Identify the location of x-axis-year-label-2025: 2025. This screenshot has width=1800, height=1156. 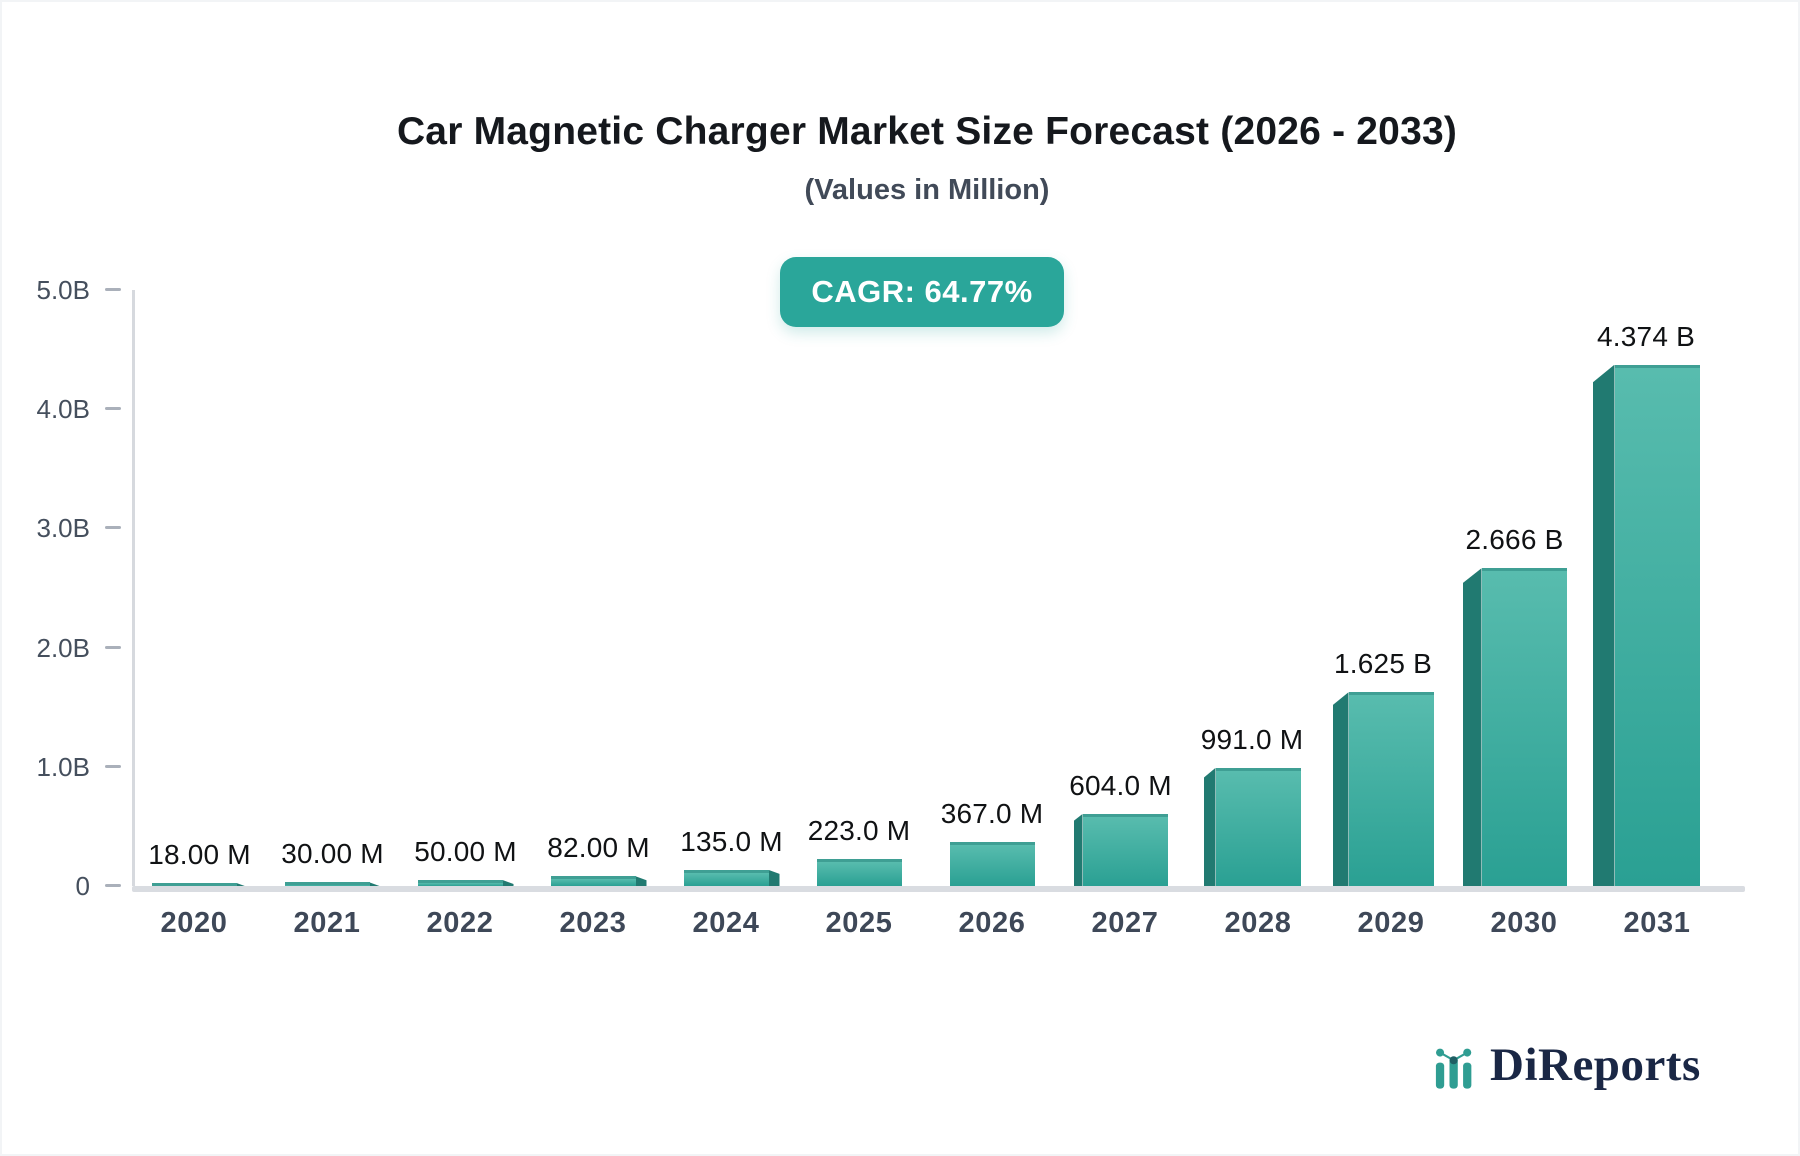
(859, 923).